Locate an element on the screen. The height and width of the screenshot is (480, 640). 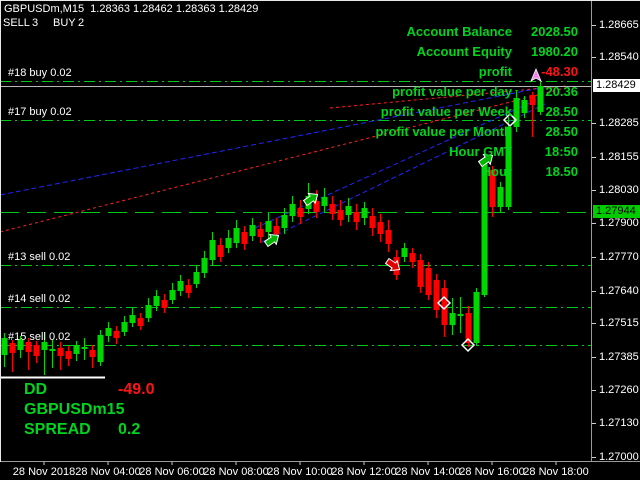
info-row-label: profit is located at coordinates (495, 71).